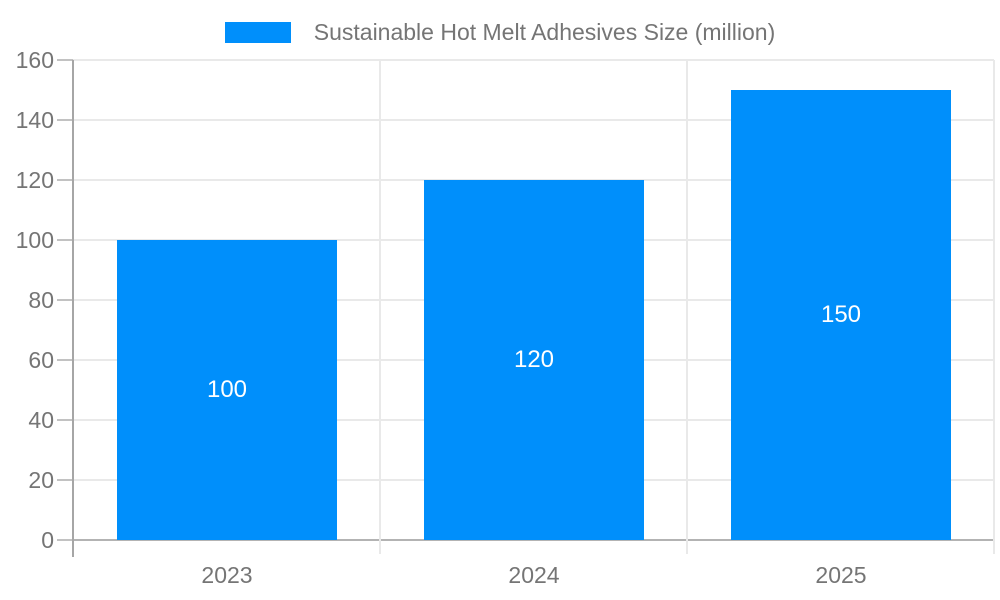  I want to click on bar-data-label: 150, so click(841, 314).